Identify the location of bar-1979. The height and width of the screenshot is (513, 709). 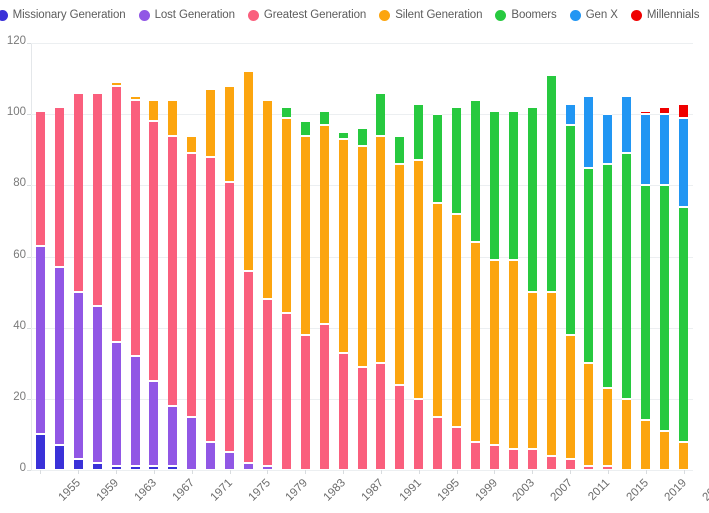
(267, 256).